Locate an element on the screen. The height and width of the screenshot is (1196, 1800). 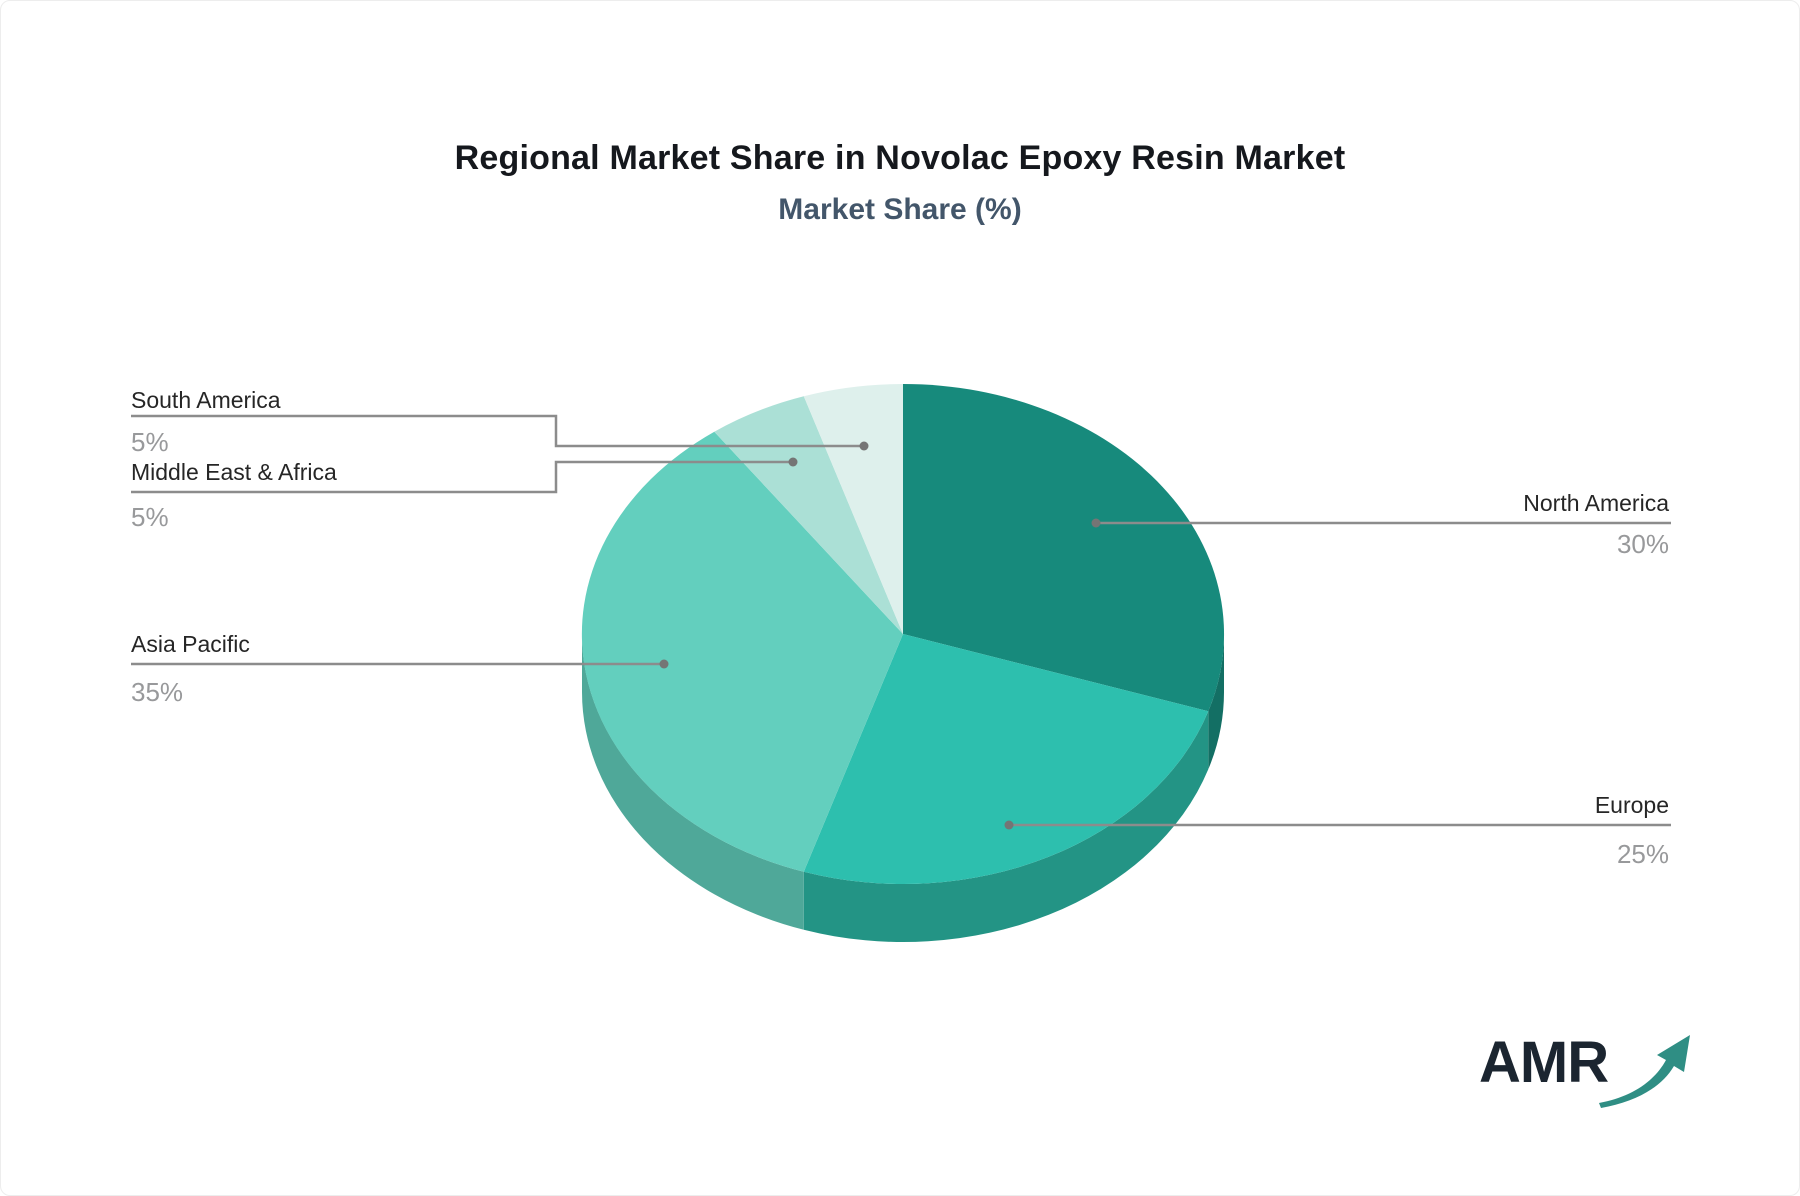
pie-slice-asia-pacific is located at coordinates (742, 651).